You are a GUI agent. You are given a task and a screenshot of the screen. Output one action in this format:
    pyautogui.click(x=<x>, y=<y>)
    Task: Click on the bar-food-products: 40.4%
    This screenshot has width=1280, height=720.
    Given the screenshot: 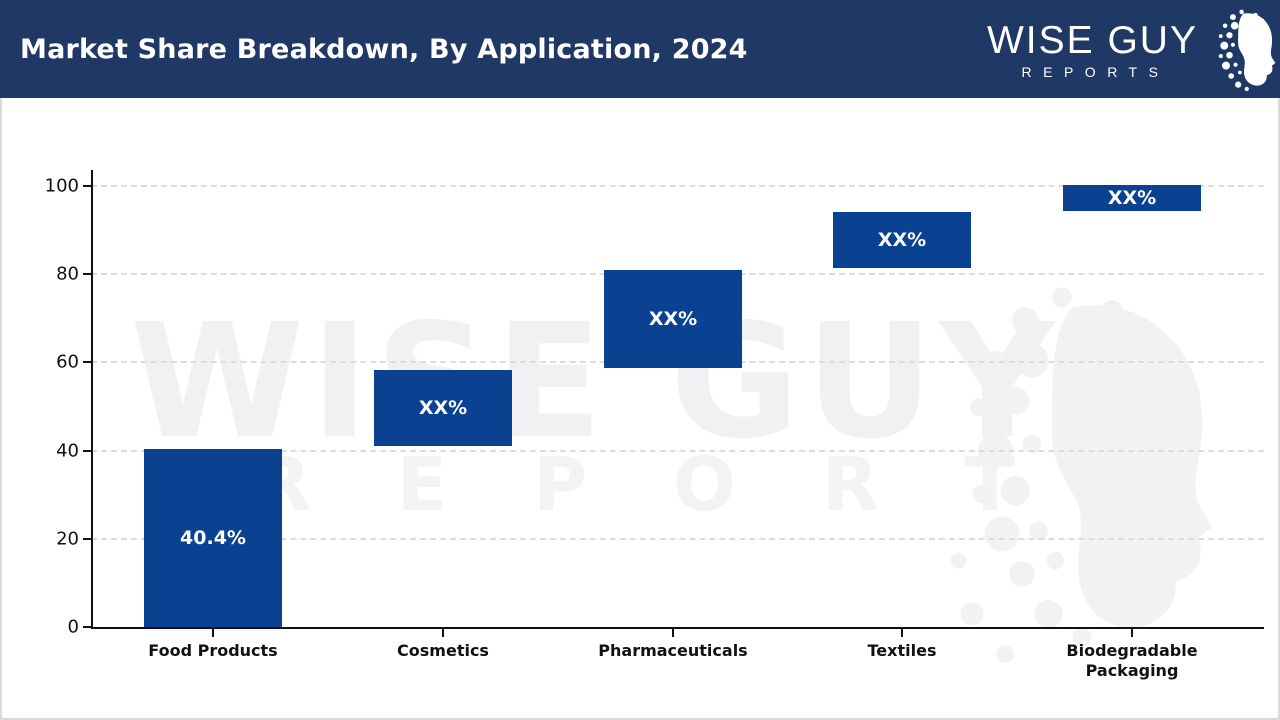 What is the action you would take?
    pyautogui.click(x=213, y=537)
    